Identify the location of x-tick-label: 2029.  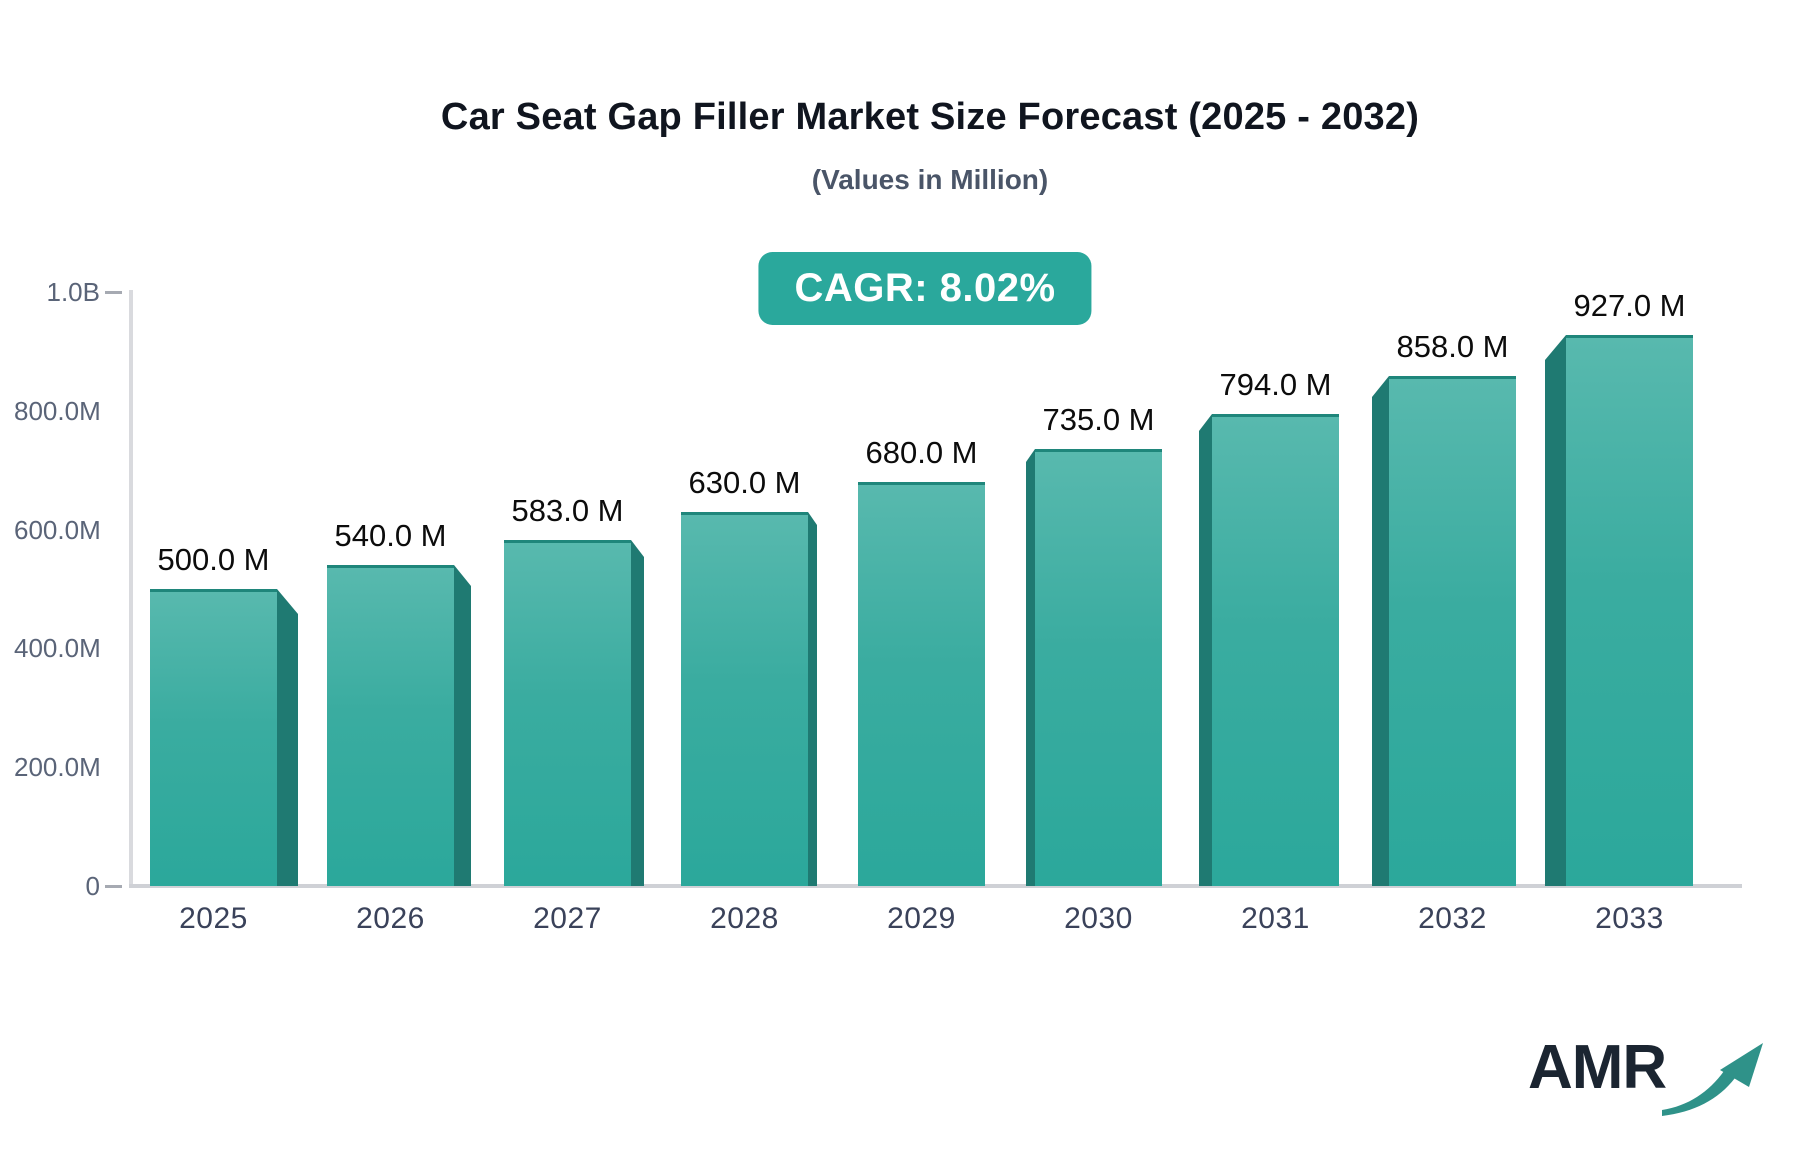
(921, 918).